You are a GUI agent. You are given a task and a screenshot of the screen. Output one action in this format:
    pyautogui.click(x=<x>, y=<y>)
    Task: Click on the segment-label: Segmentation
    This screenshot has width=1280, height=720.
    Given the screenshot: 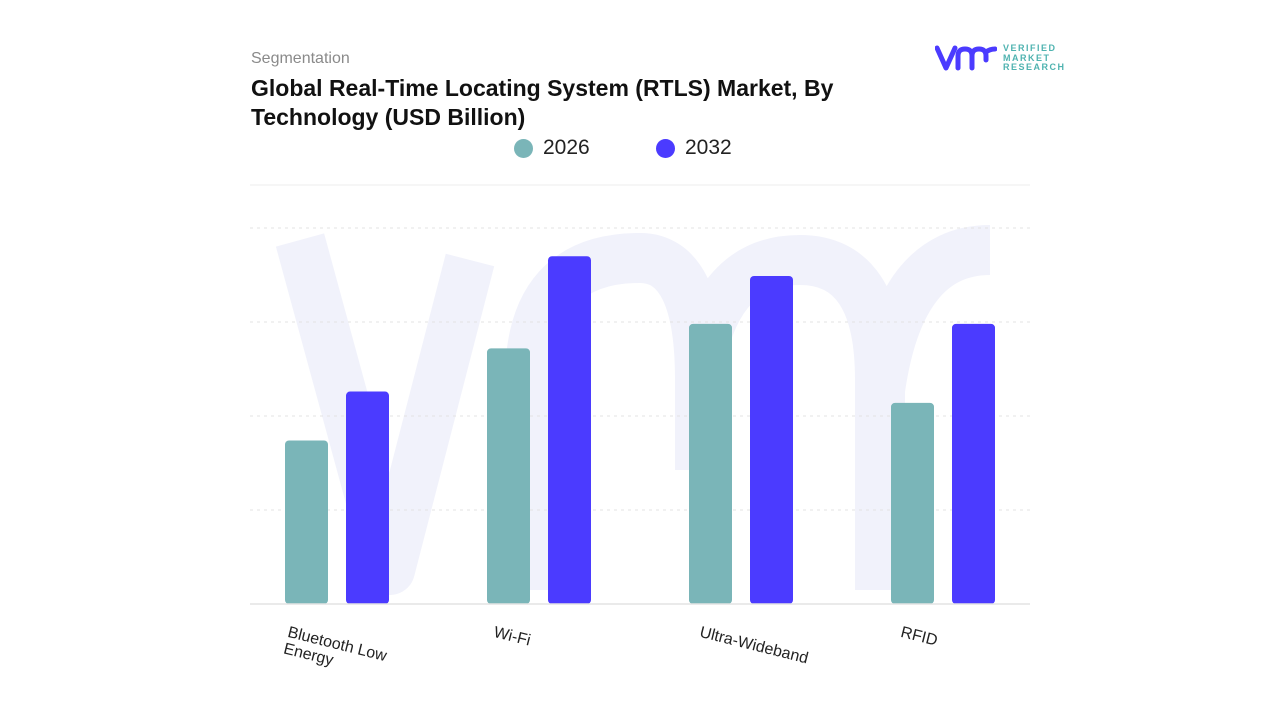 What is the action you would take?
    pyautogui.click(x=300, y=58)
    